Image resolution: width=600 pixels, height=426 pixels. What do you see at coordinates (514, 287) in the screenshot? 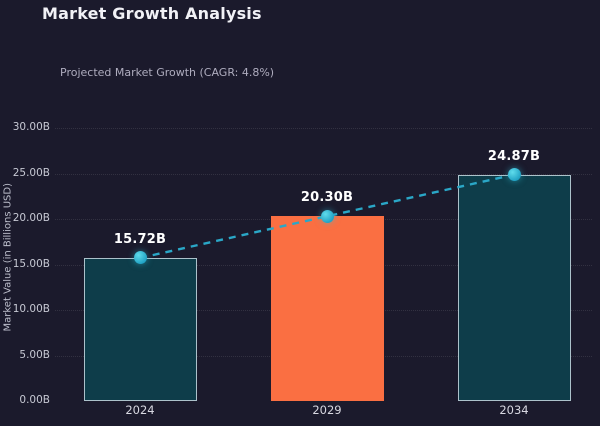
I see `bar-2034` at bounding box center [514, 287].